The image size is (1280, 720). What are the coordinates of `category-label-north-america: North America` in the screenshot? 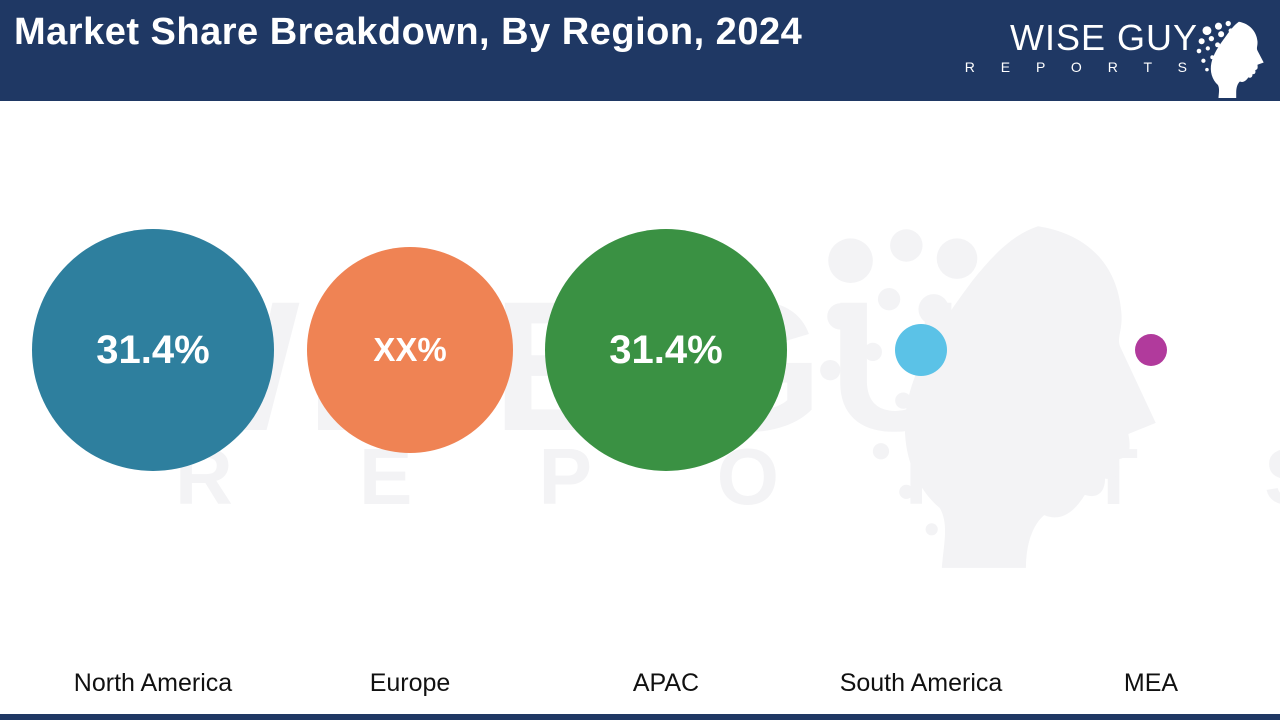 It's located at (153, 683).